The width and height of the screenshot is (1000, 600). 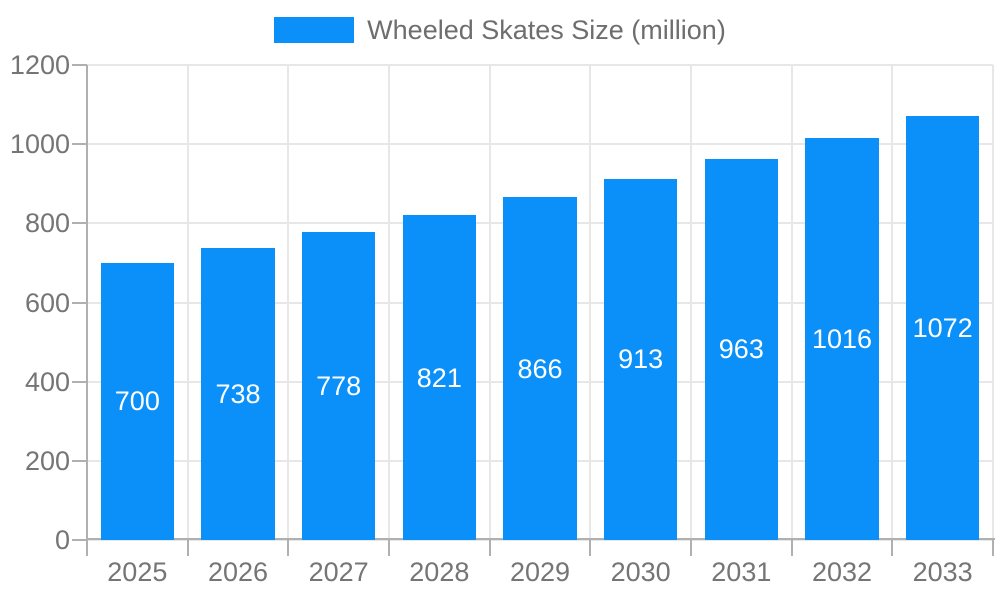 I want to click on y-tick-label: 0, so click(x=62, y=540).